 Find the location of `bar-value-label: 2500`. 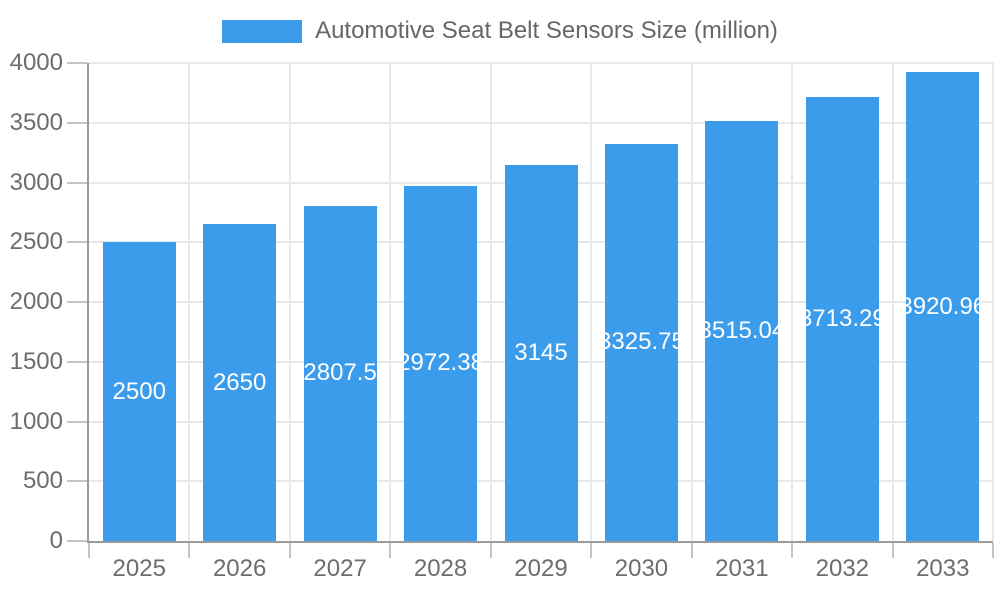

bar-value-label: 2500 is located at coordinates (139, 391).